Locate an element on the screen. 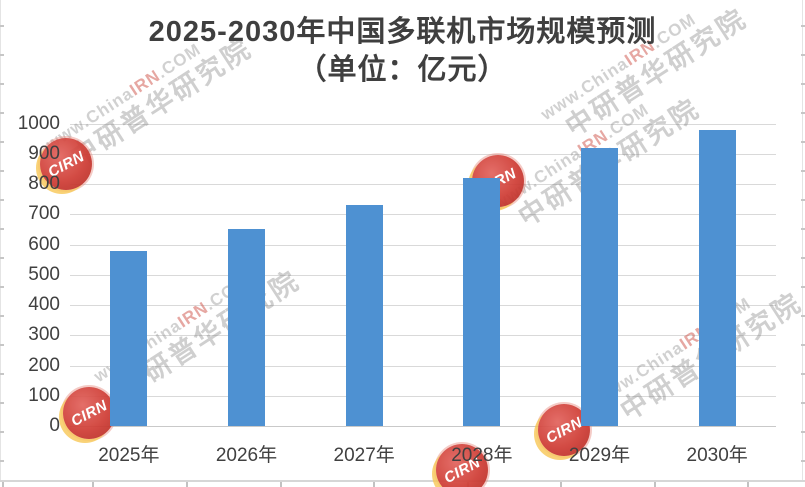 The image size is (805, 487). bar-2028年 is located at coordinates (482, 301).